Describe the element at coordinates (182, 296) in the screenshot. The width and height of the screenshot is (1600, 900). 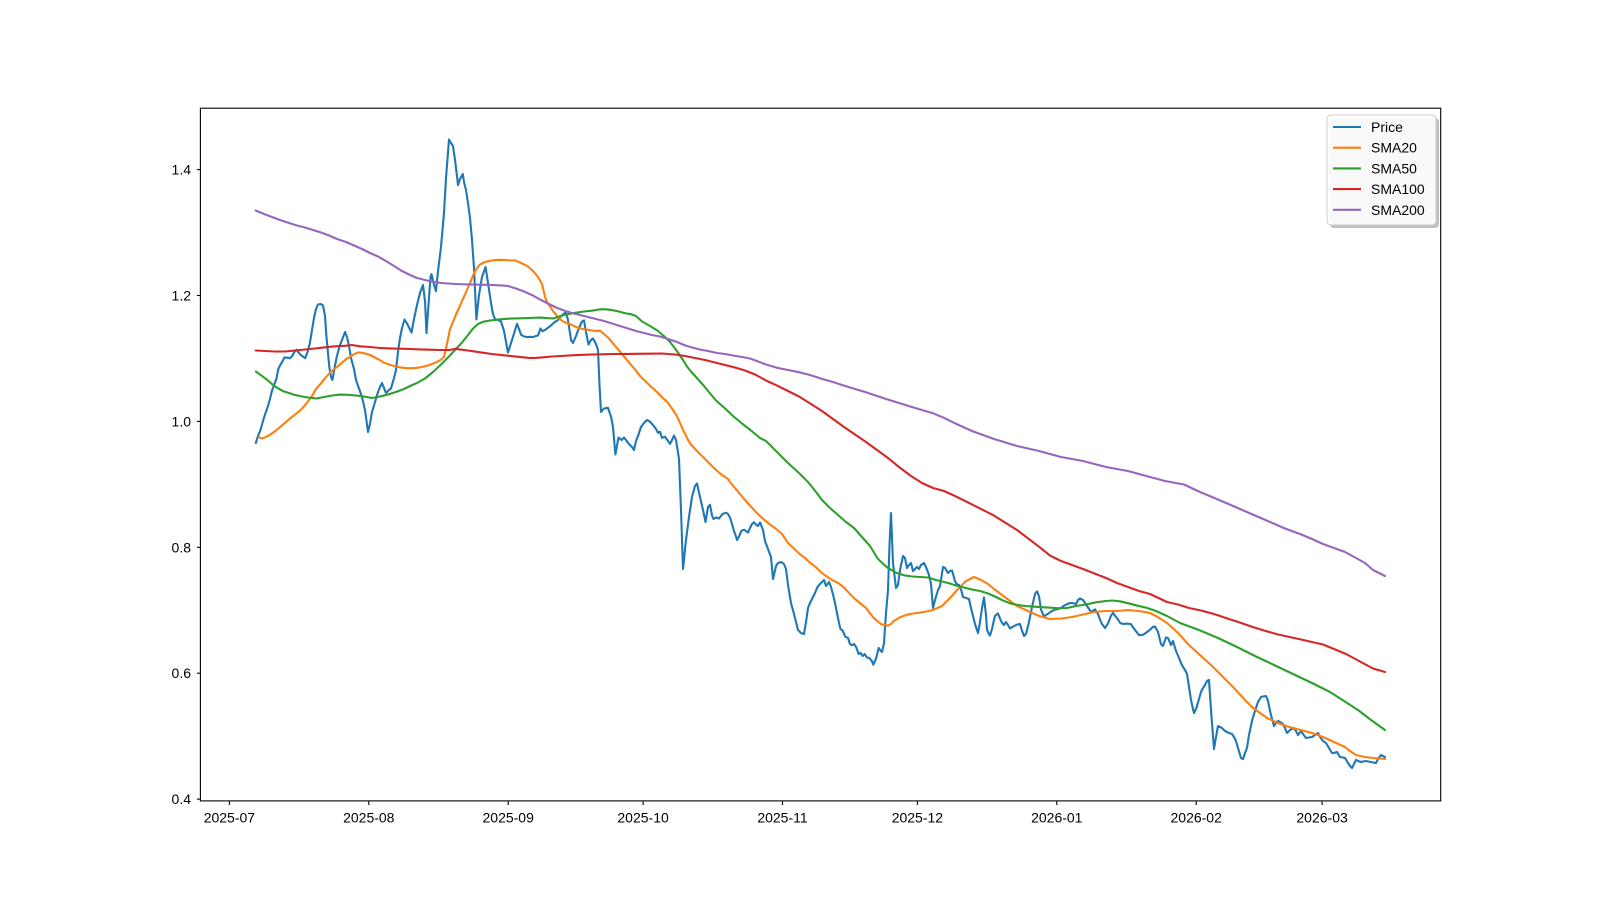
I see `svg-text: 1.2` at that location.